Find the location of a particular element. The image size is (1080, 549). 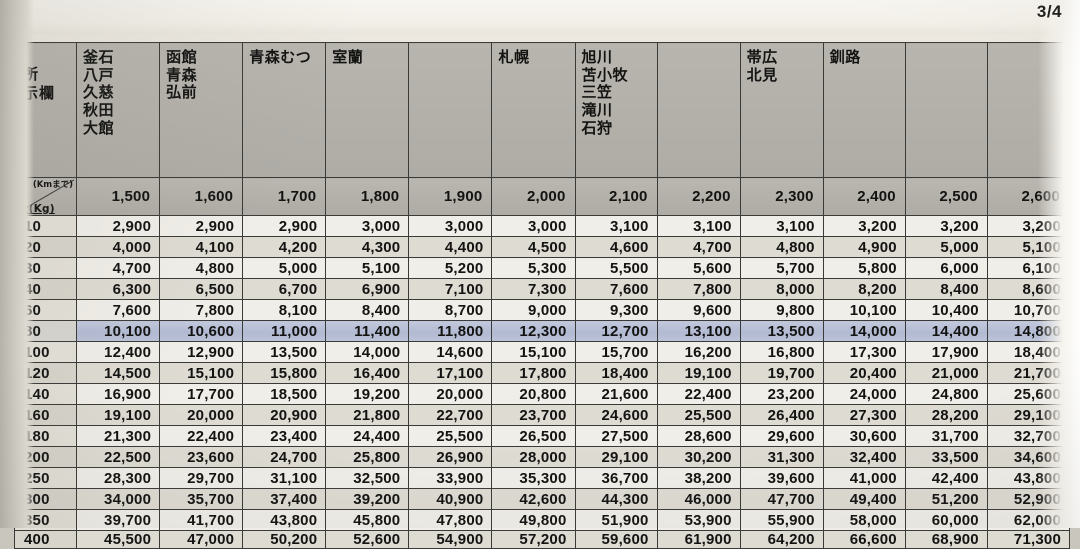

rate-cell: 14,400 is located at coordinates (946, 331).